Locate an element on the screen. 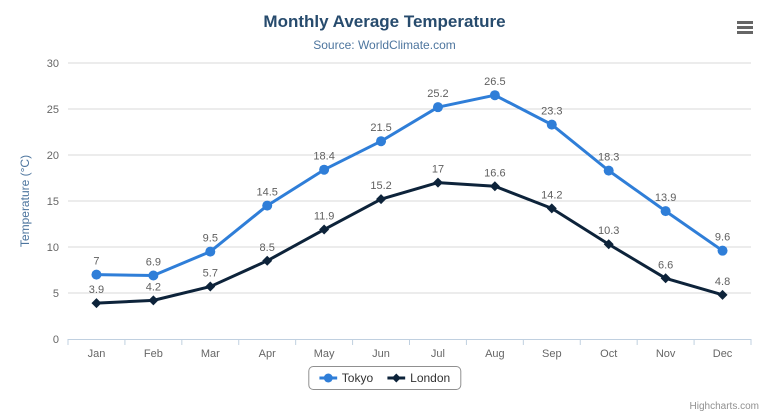 The height and width of the screenshot is (416, 769). legend-label: London is located at coordinates (430, 378).